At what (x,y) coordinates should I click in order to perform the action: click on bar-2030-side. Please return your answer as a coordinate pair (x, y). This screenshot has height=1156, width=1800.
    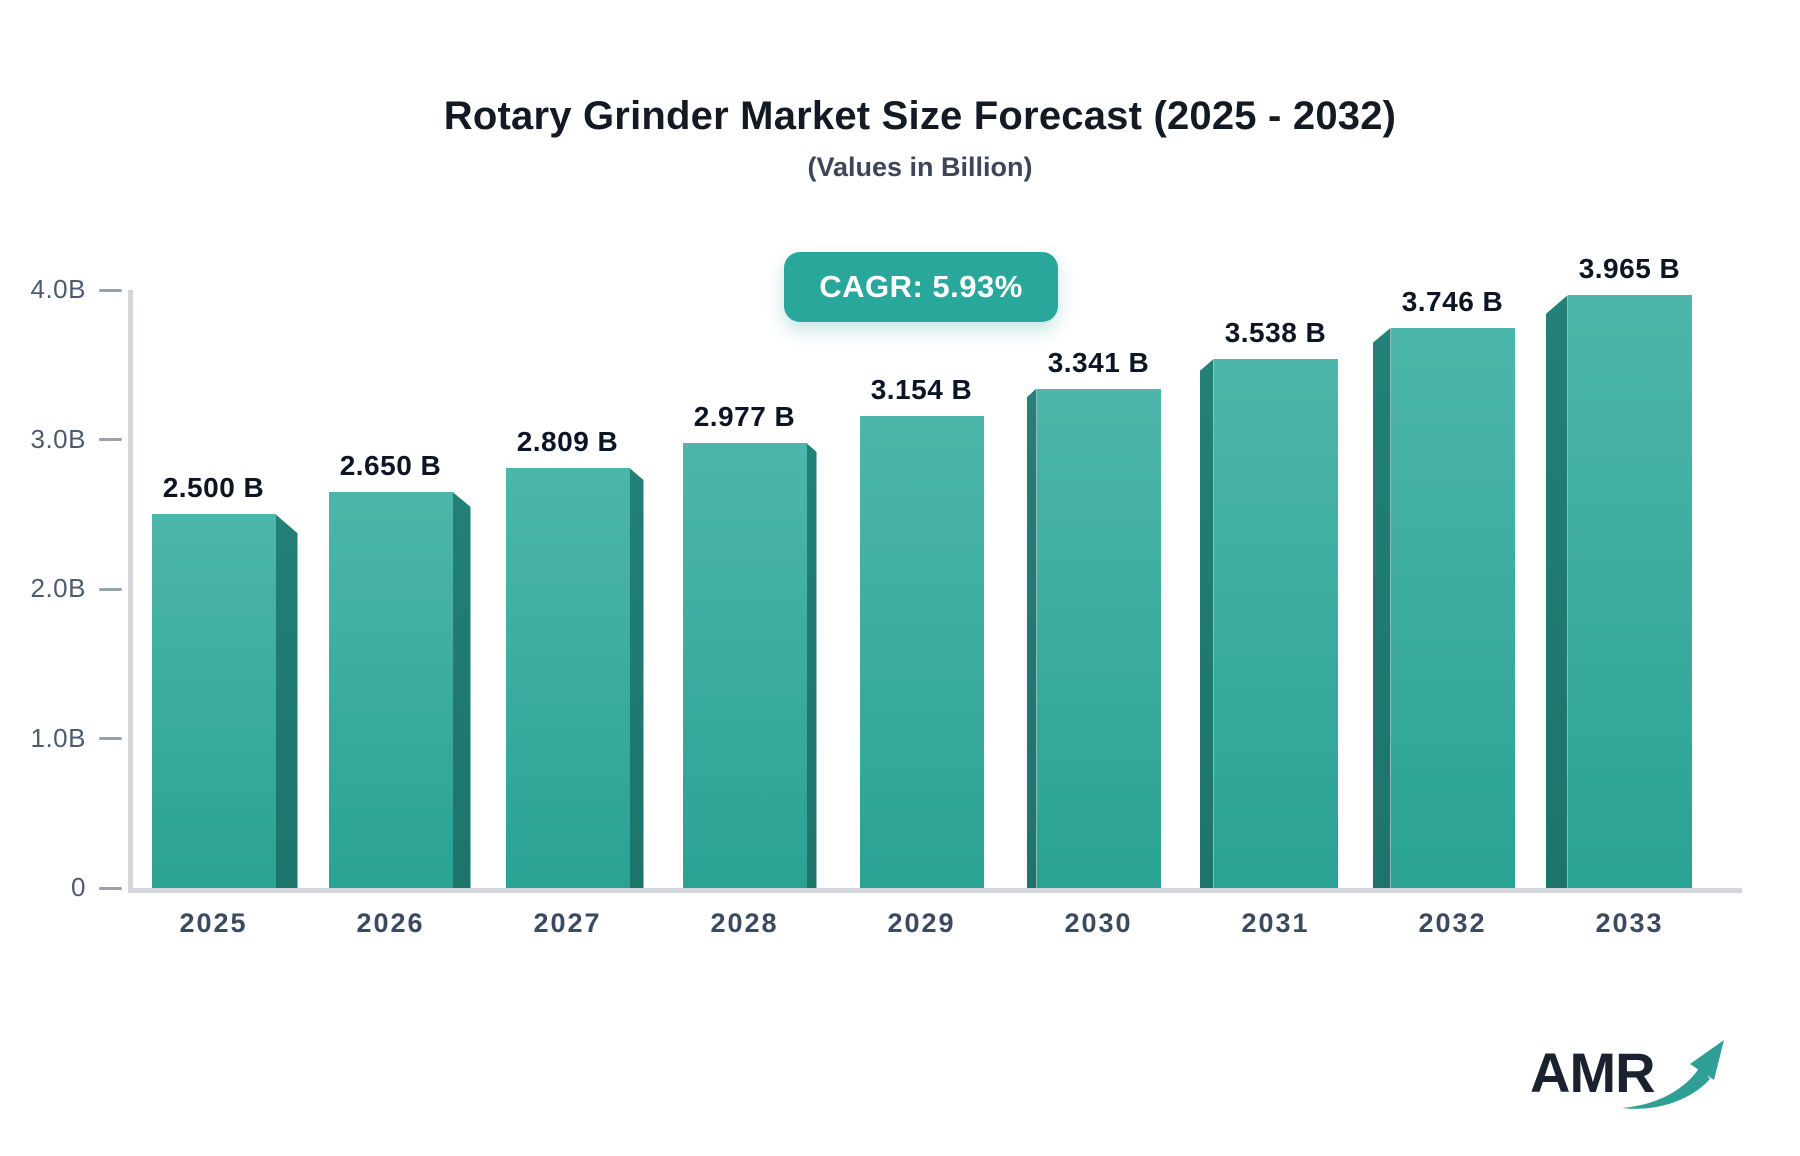
    Looking at the image, I should click on (1031, 638).